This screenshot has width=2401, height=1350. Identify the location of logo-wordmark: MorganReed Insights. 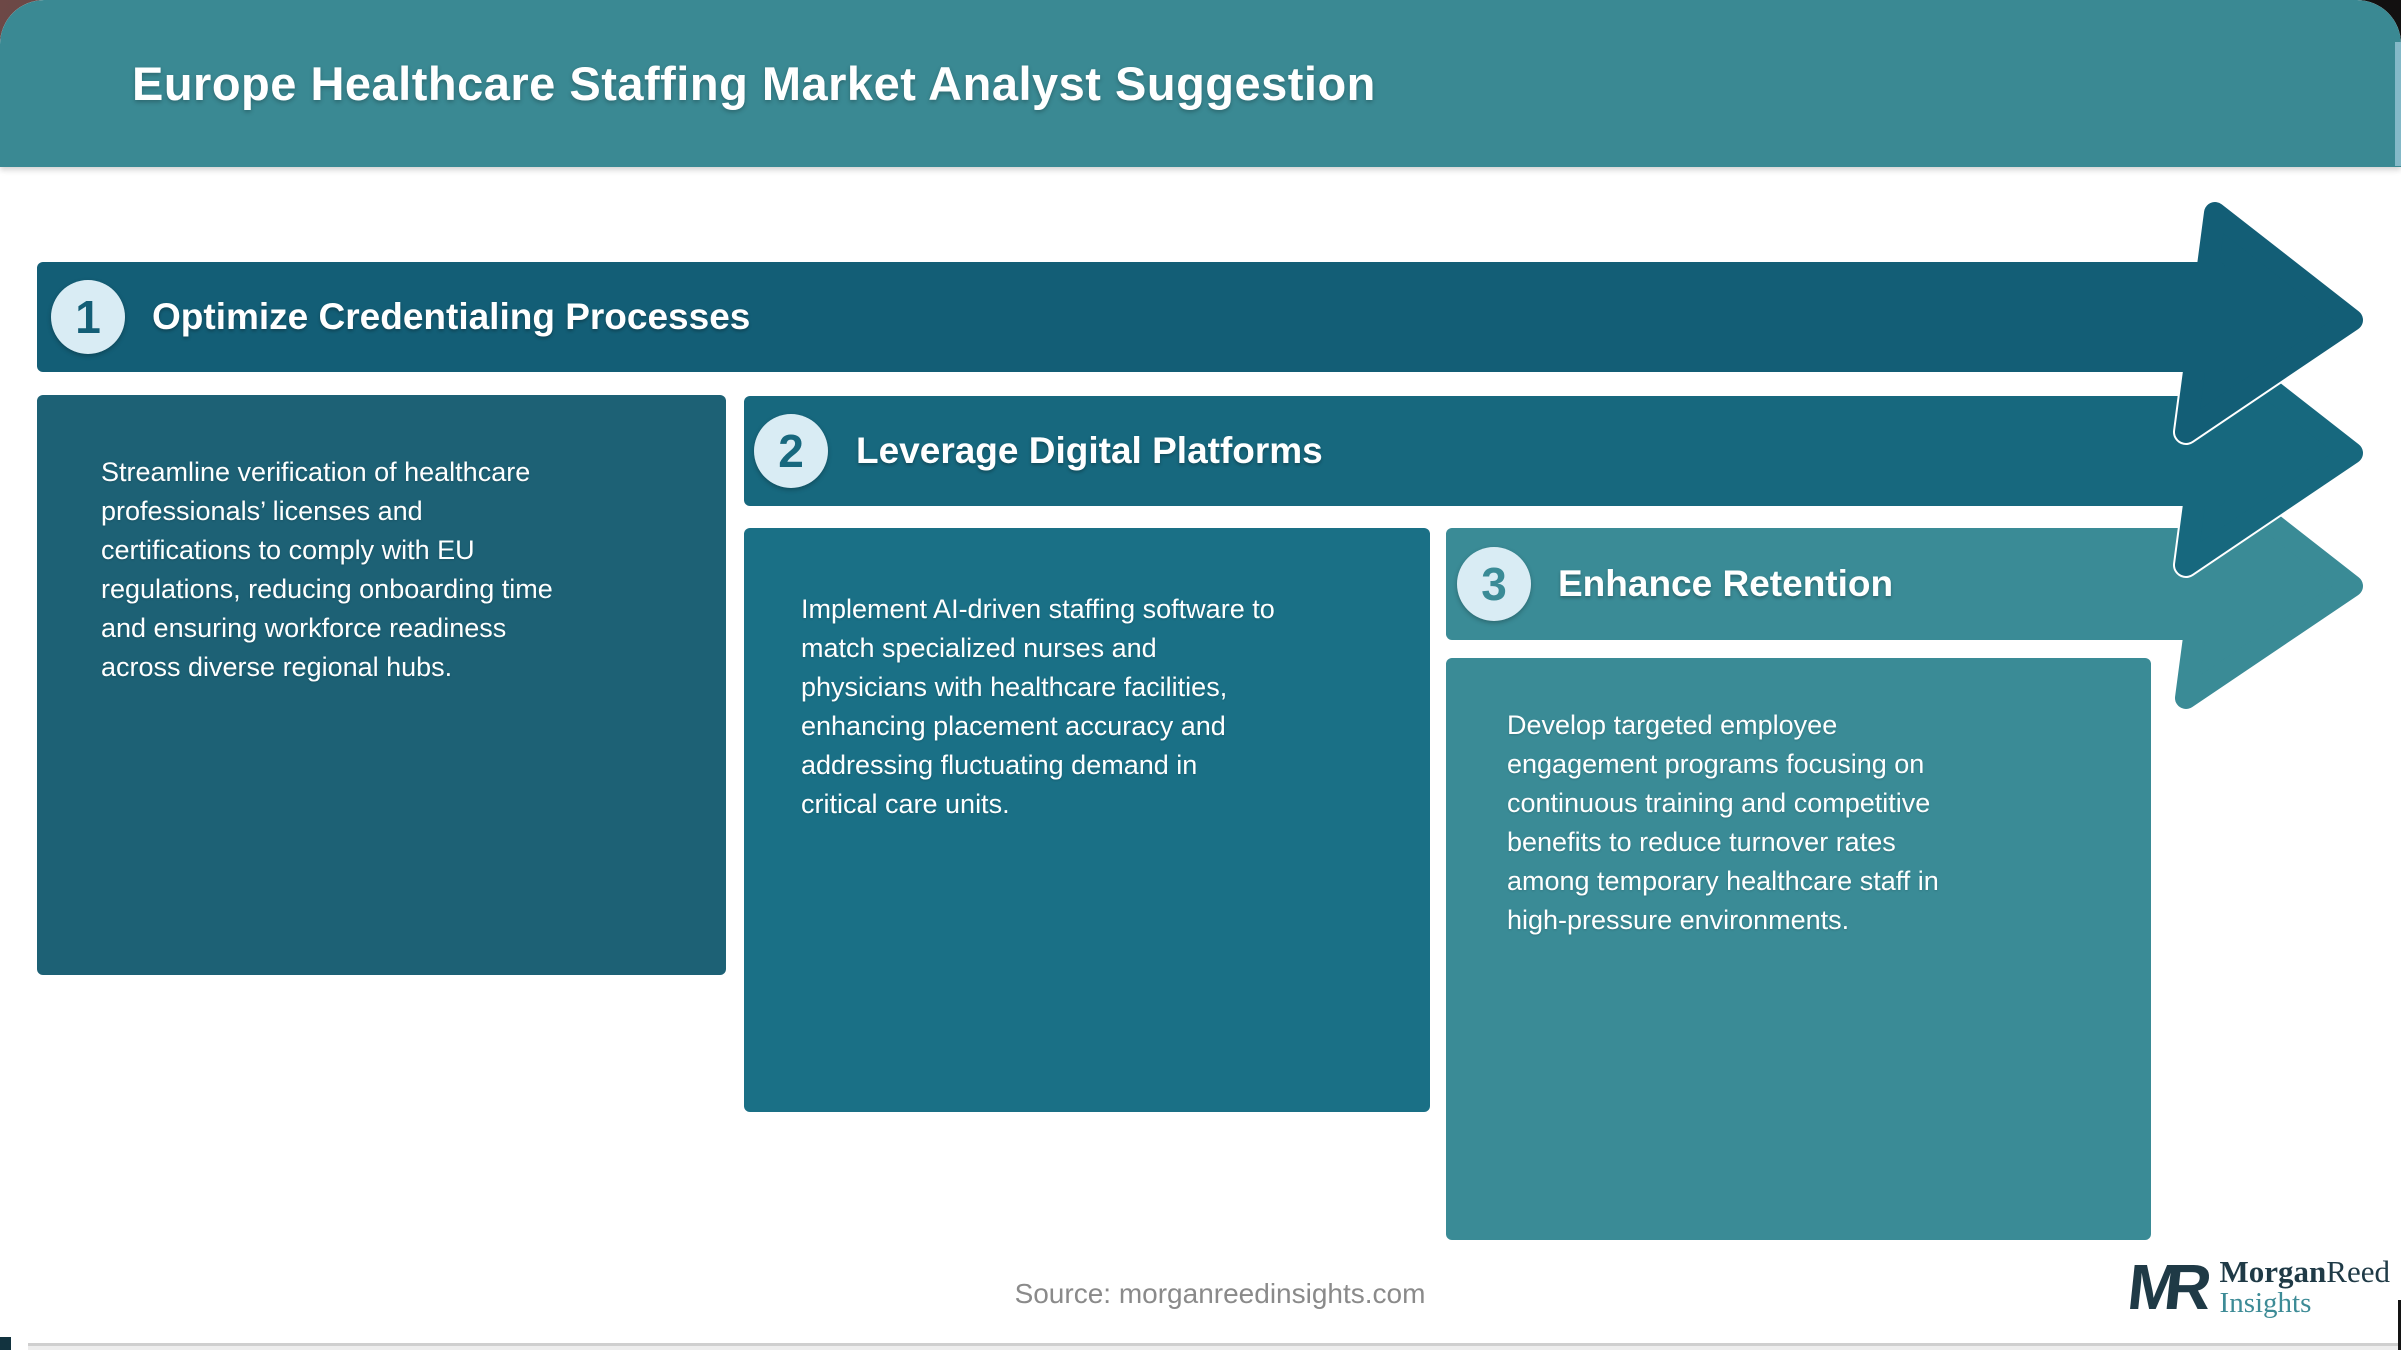
(2304, 1286).